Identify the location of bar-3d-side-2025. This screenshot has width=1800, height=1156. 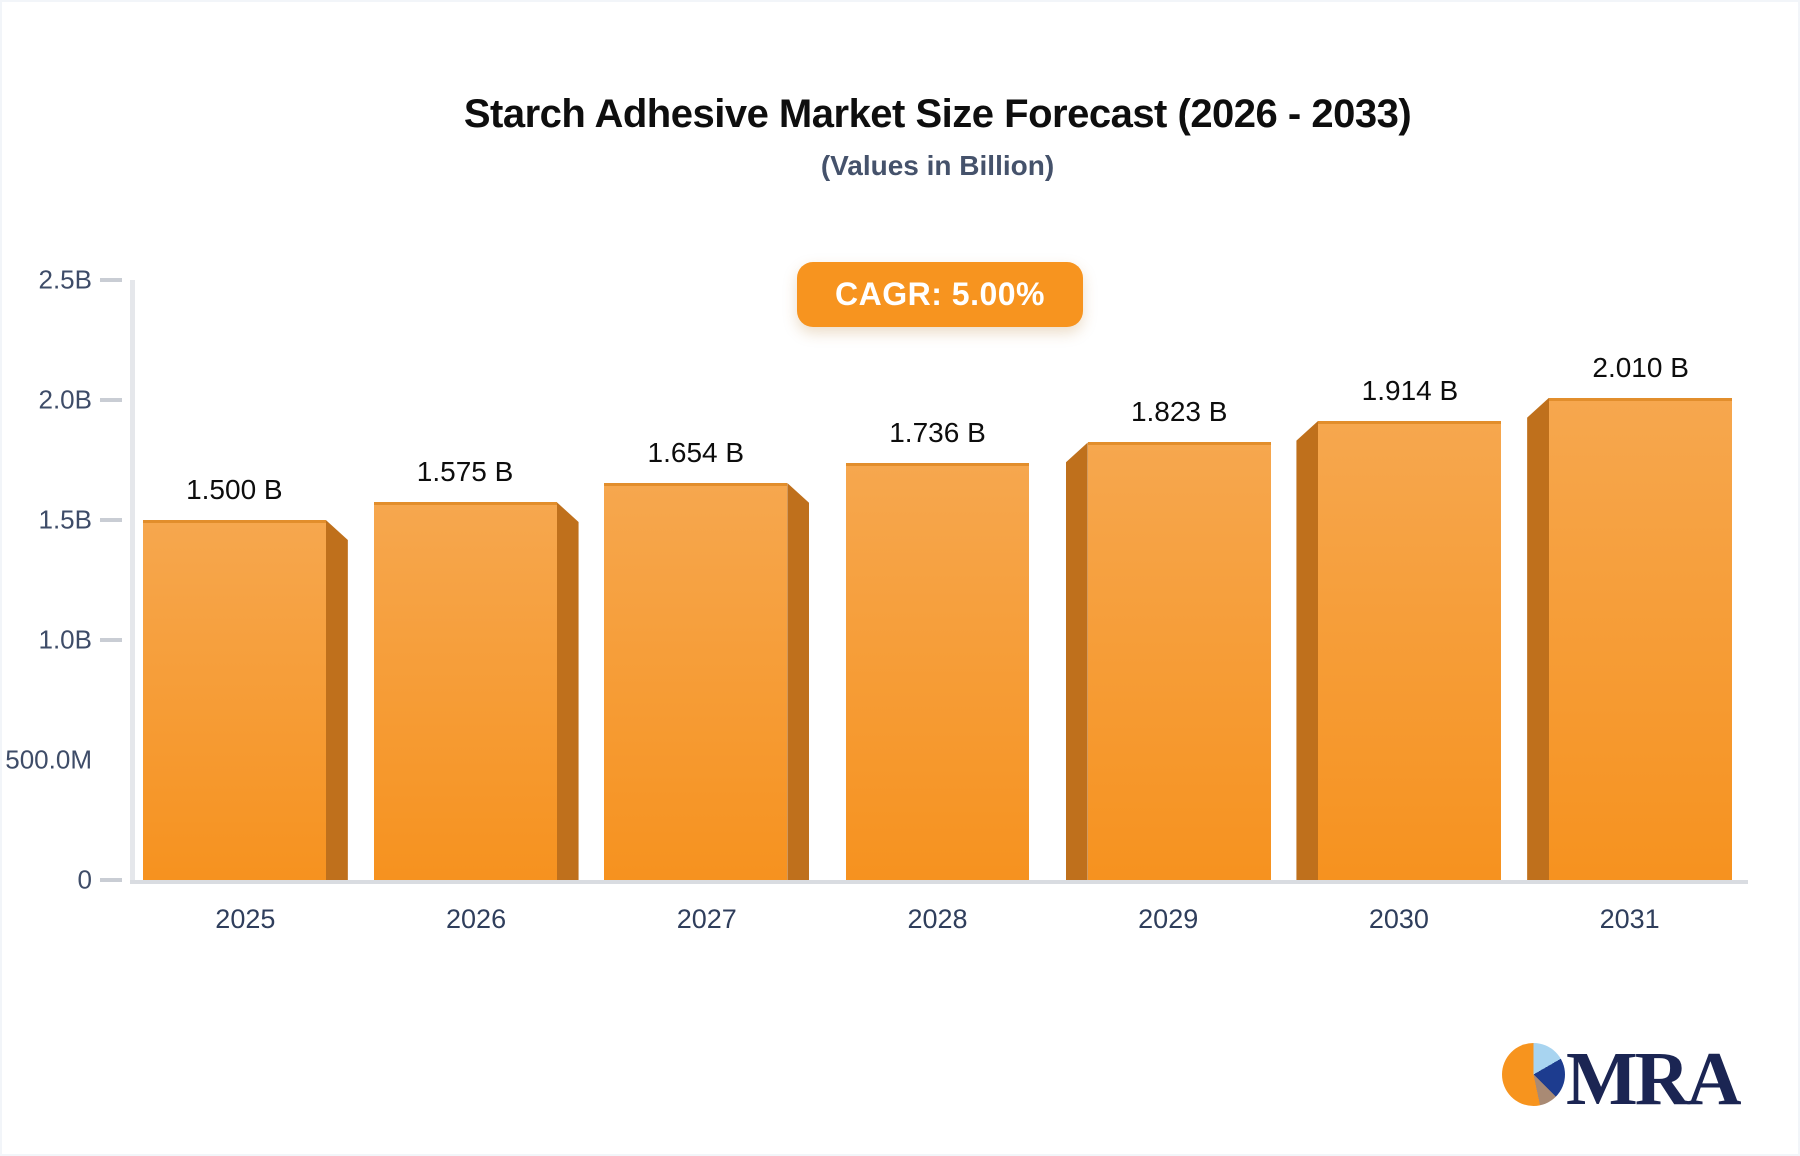
(336, 700).